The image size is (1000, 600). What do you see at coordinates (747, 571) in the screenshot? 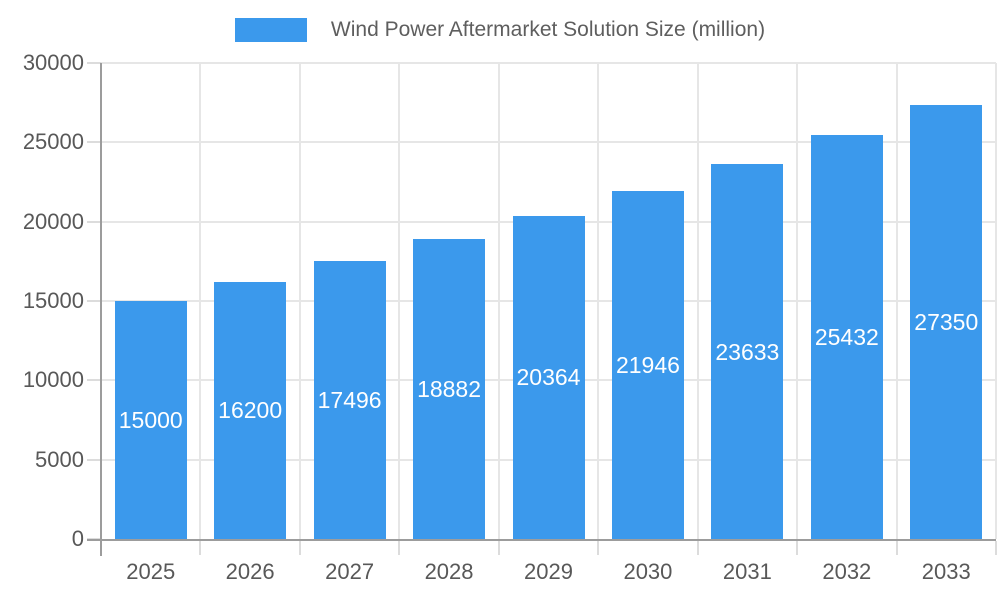
I see `x-axis-tick-label: 2031` at bounding box center [747, 571].